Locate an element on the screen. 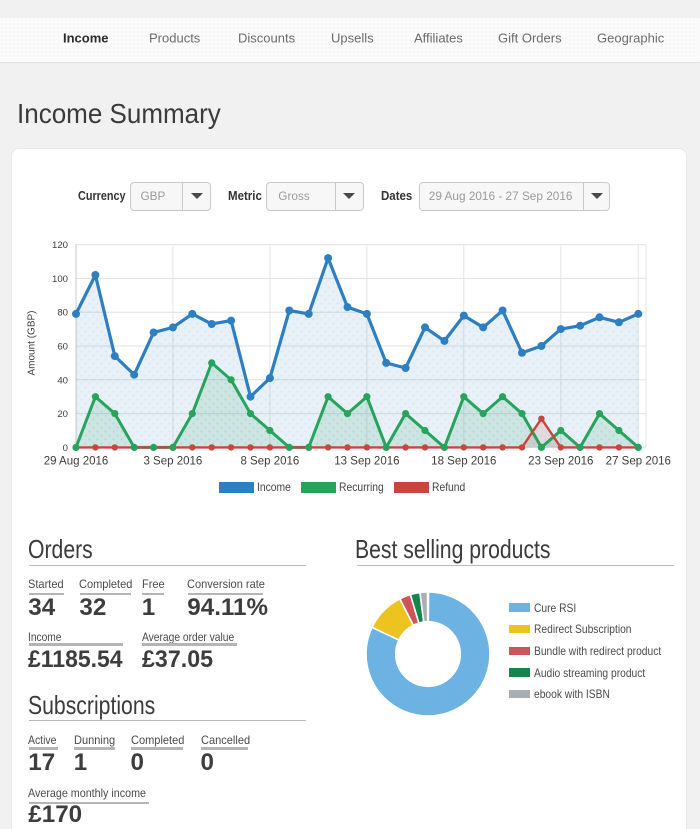  svg-text: 120 is located at coordinates (60, 245).